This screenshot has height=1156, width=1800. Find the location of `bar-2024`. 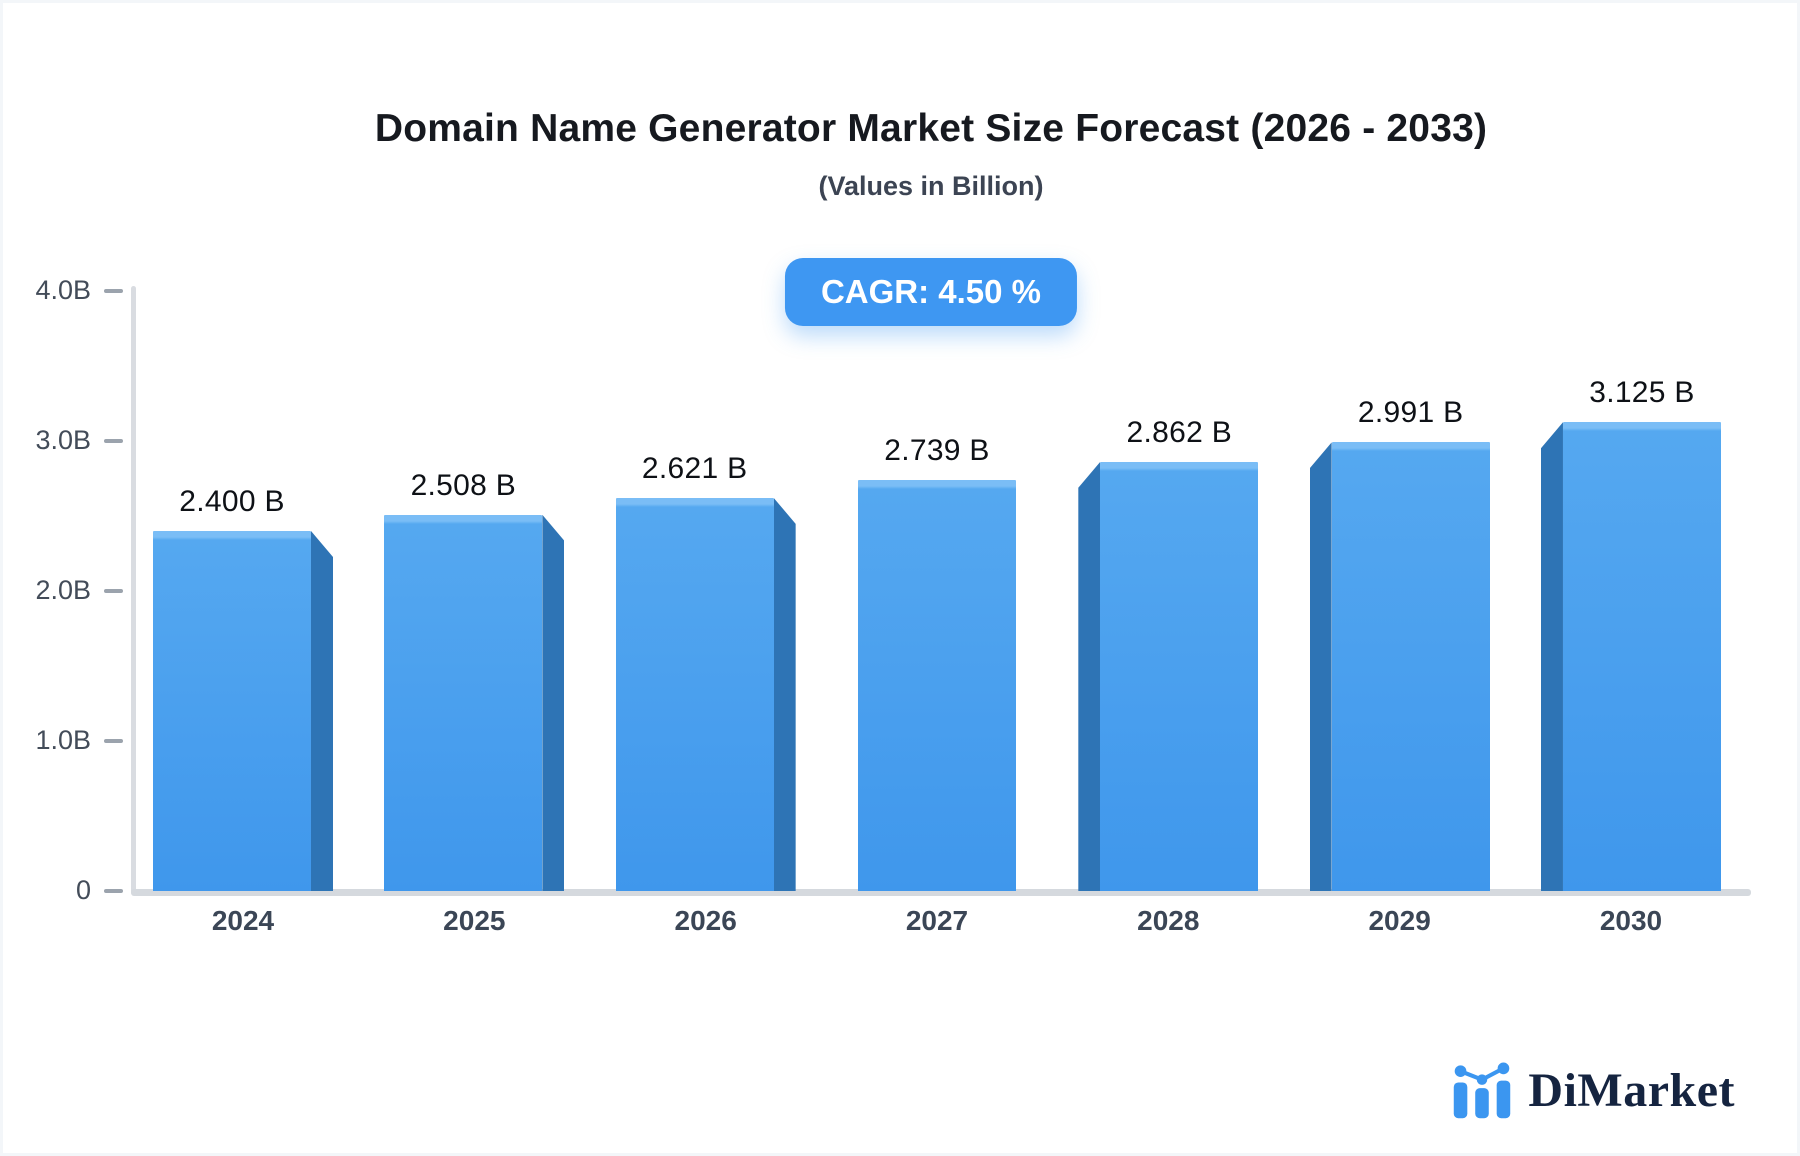

bar-2024 is located at coordinates (232, 711).